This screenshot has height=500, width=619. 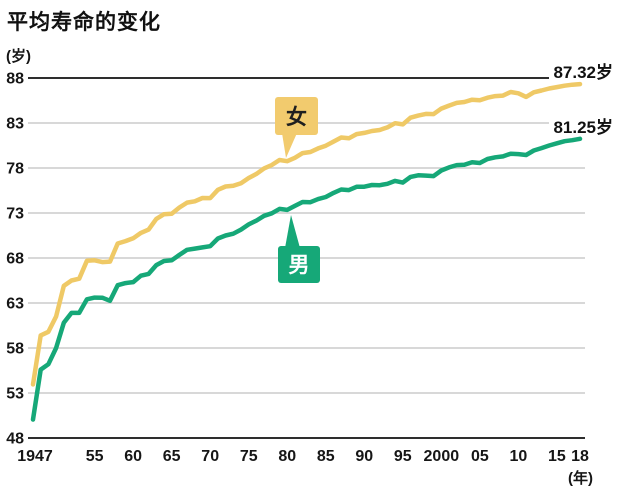 What do you see at coordinates (292, 231) in the screenshot?
I see `male-series-bubble-tail` at bounding box center [292, 231].